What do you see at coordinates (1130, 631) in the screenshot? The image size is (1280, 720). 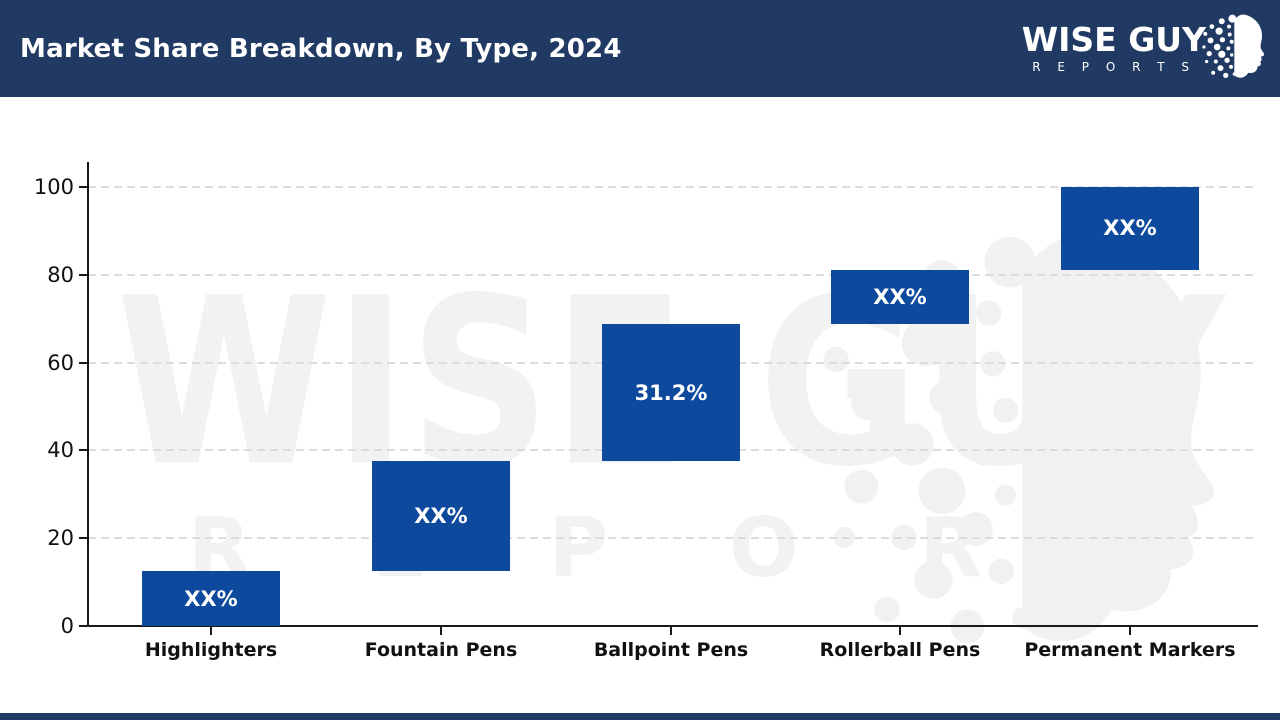 I see `x-tick-permanent-markers` at bounding box center [1130, 631].